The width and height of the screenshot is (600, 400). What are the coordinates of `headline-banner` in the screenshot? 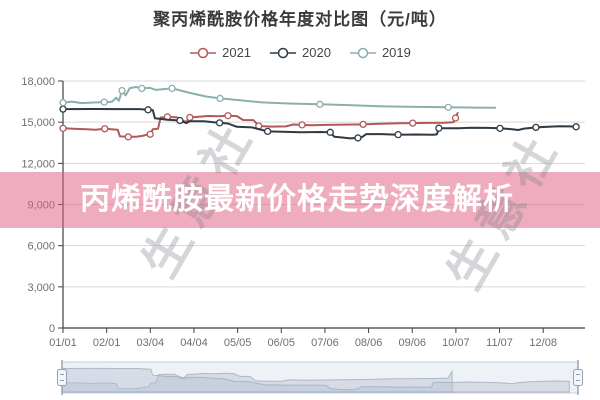 It's located at (300, 200).